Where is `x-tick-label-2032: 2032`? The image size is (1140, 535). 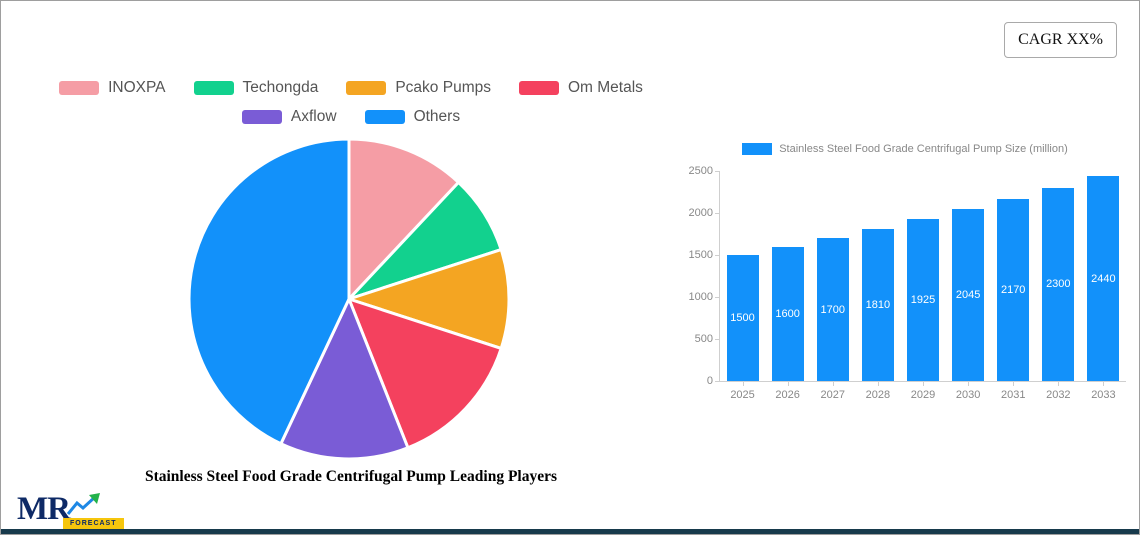 x-tick-label-2032: 2032 is located at coordinates (1058, 391).